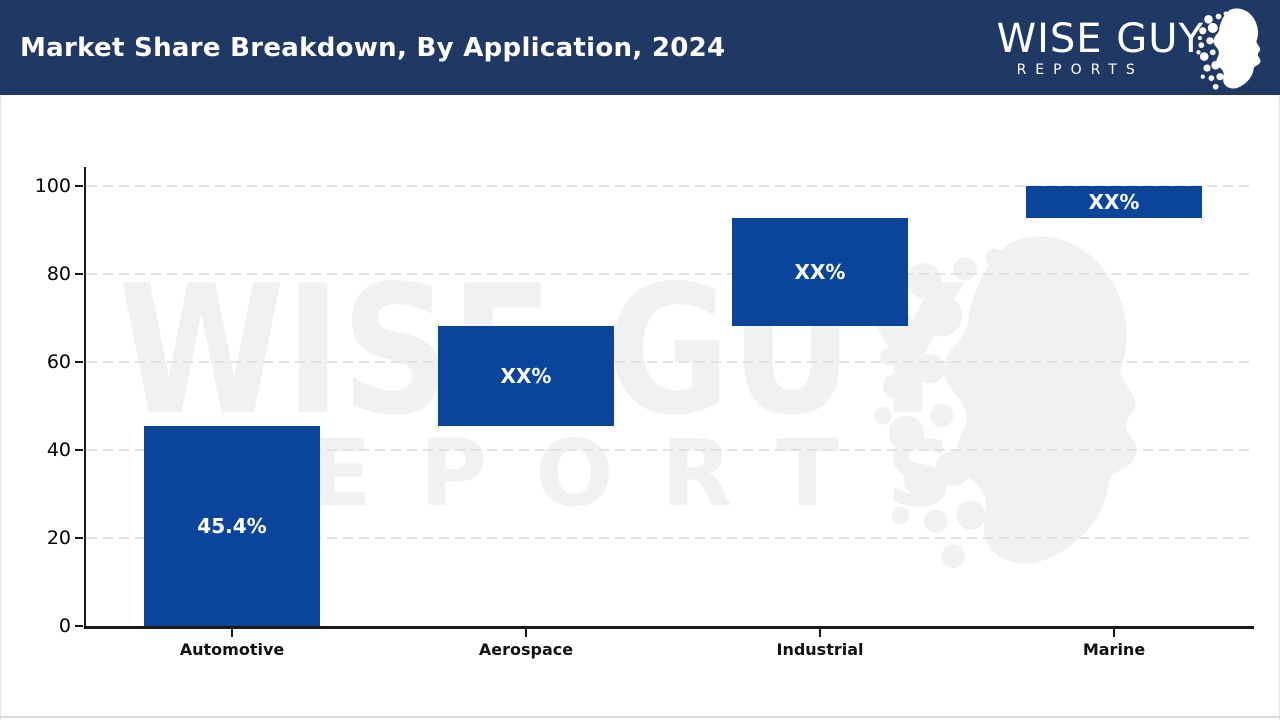 The height and width of the screenshot is (720, 1280). Describe the element at coordinates (820, 649) in the screenshot. I see `category-label-industrial: Industrial` at that location.